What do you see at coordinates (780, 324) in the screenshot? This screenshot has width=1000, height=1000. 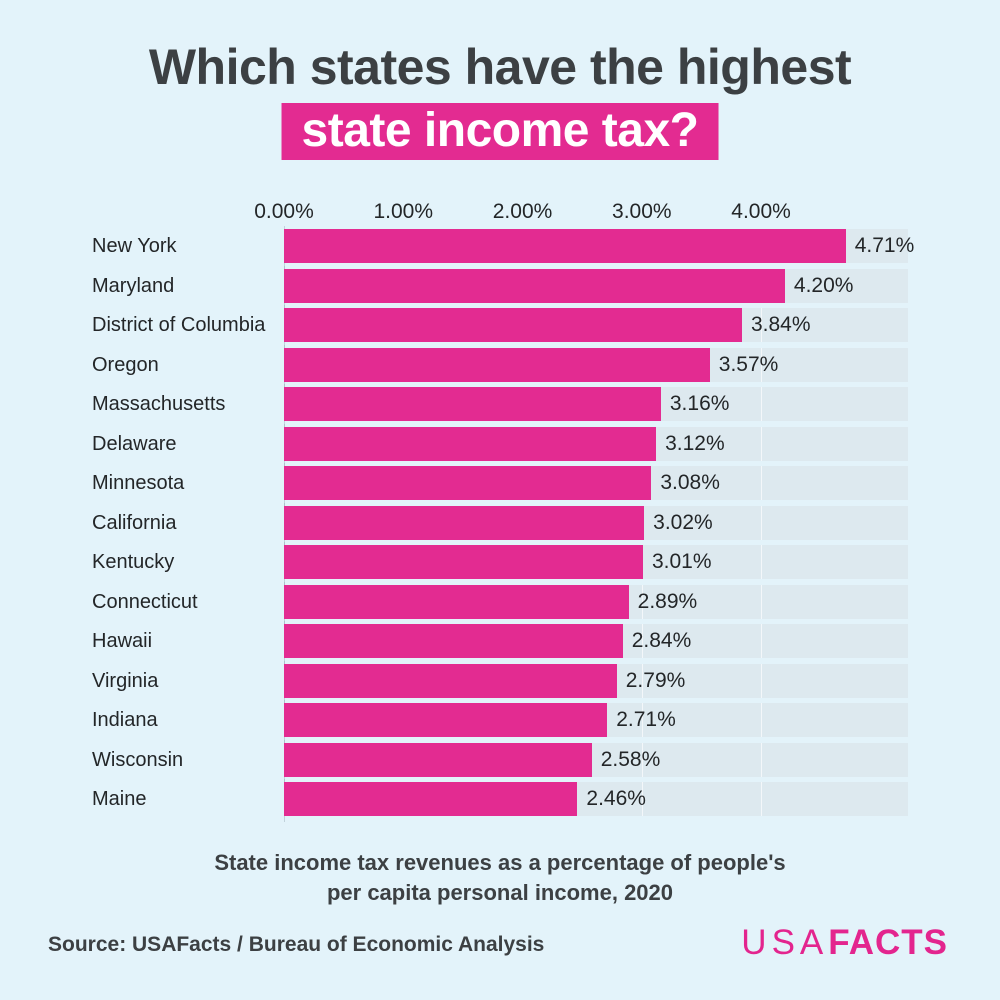 I see `value-label: 3.84%` at bounding box center [780, 324].